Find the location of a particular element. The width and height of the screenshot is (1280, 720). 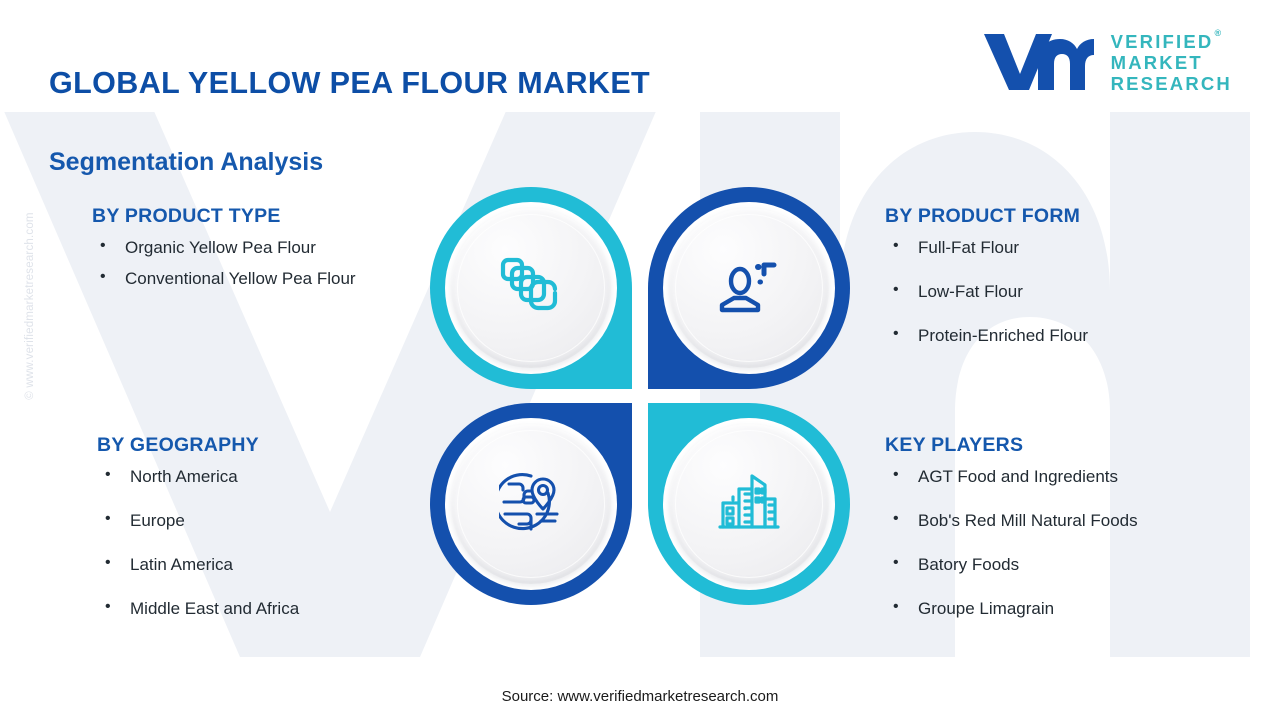

page-title: GLOBAL YELLOW PEA FLOUR MARKET is located at coordinates (350, 83).